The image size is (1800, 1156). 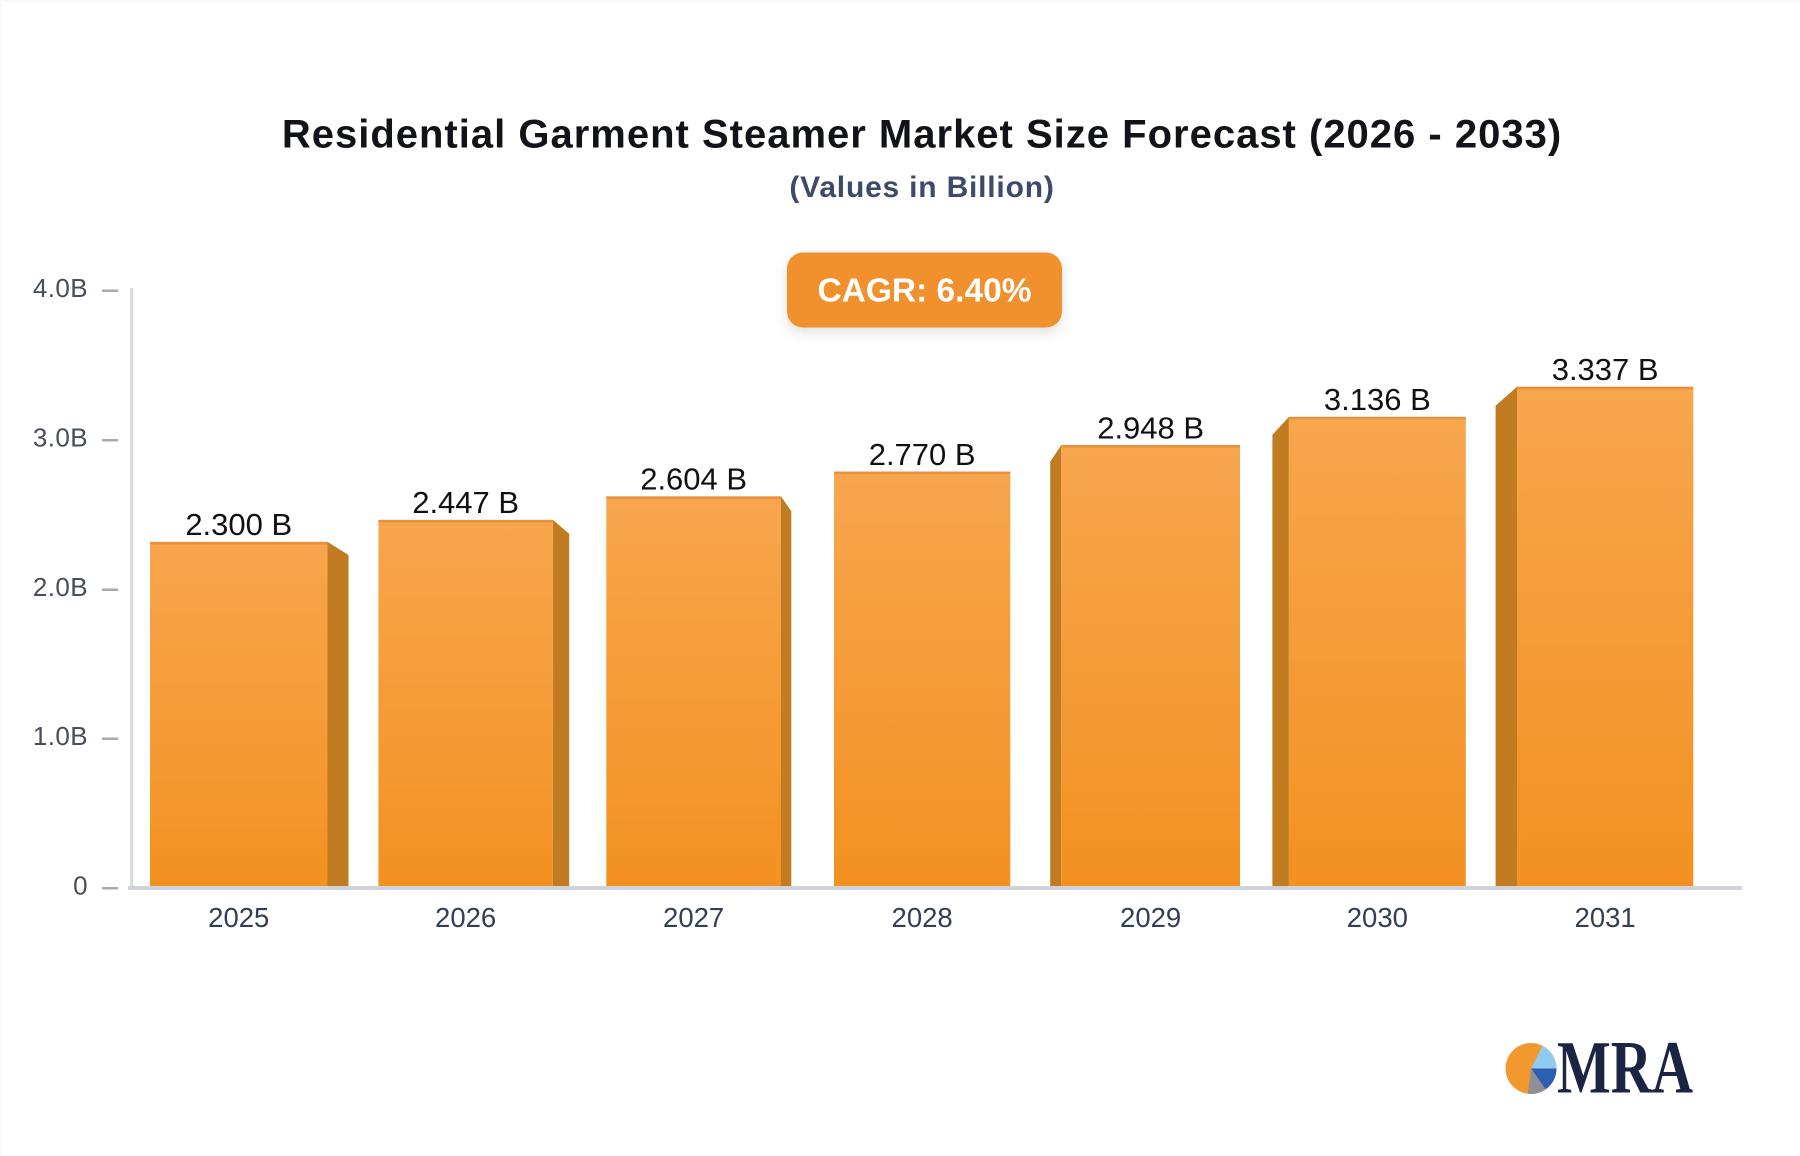 What do you see at coordinates (465, 502) in the screenshot?
I see `svg-text: 2.447 B` at bounding box center [465, 502].